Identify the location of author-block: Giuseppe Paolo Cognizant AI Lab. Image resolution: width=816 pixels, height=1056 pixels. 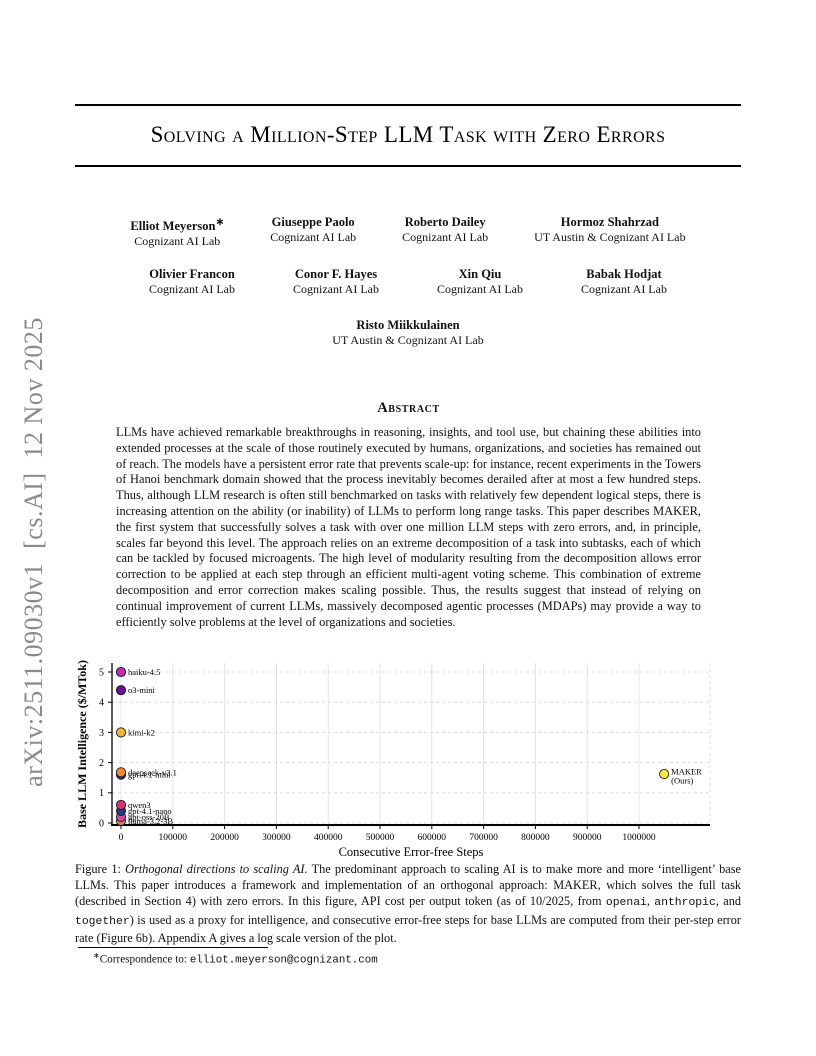
(313, 232).